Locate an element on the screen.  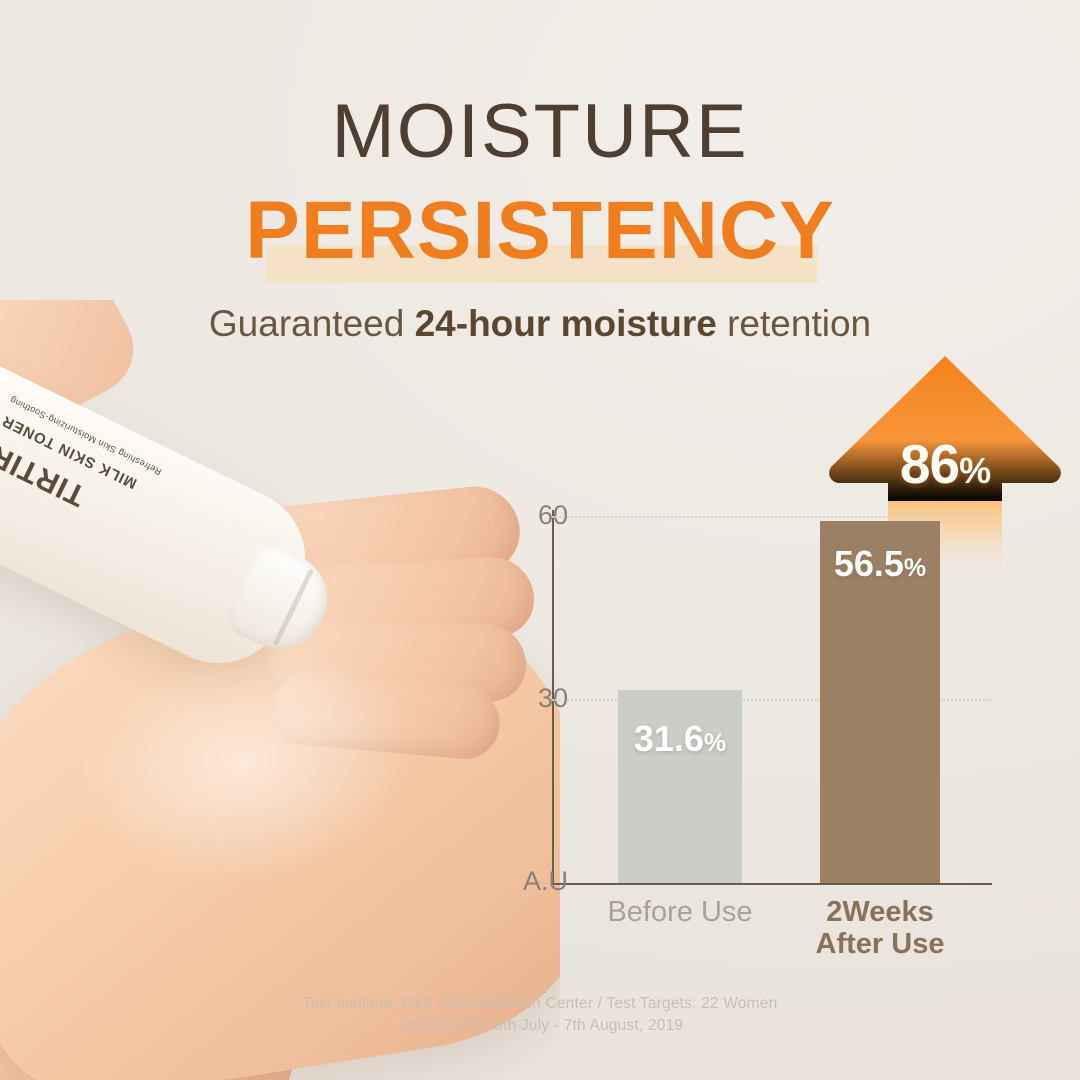
y-tick-30: 30 is located at coordinates (552, 698).